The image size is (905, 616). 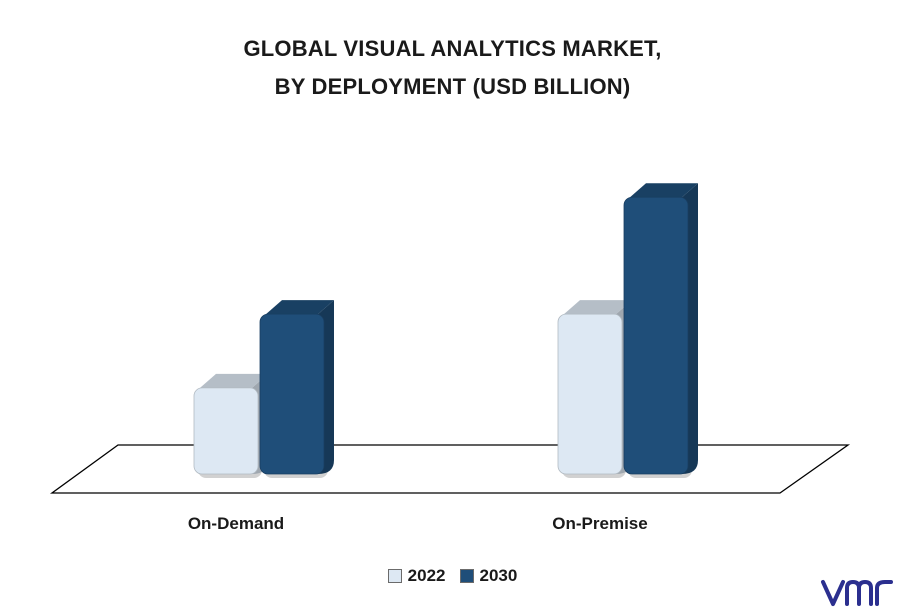 I want to click on chart-floor, so click(x=450, y=469).